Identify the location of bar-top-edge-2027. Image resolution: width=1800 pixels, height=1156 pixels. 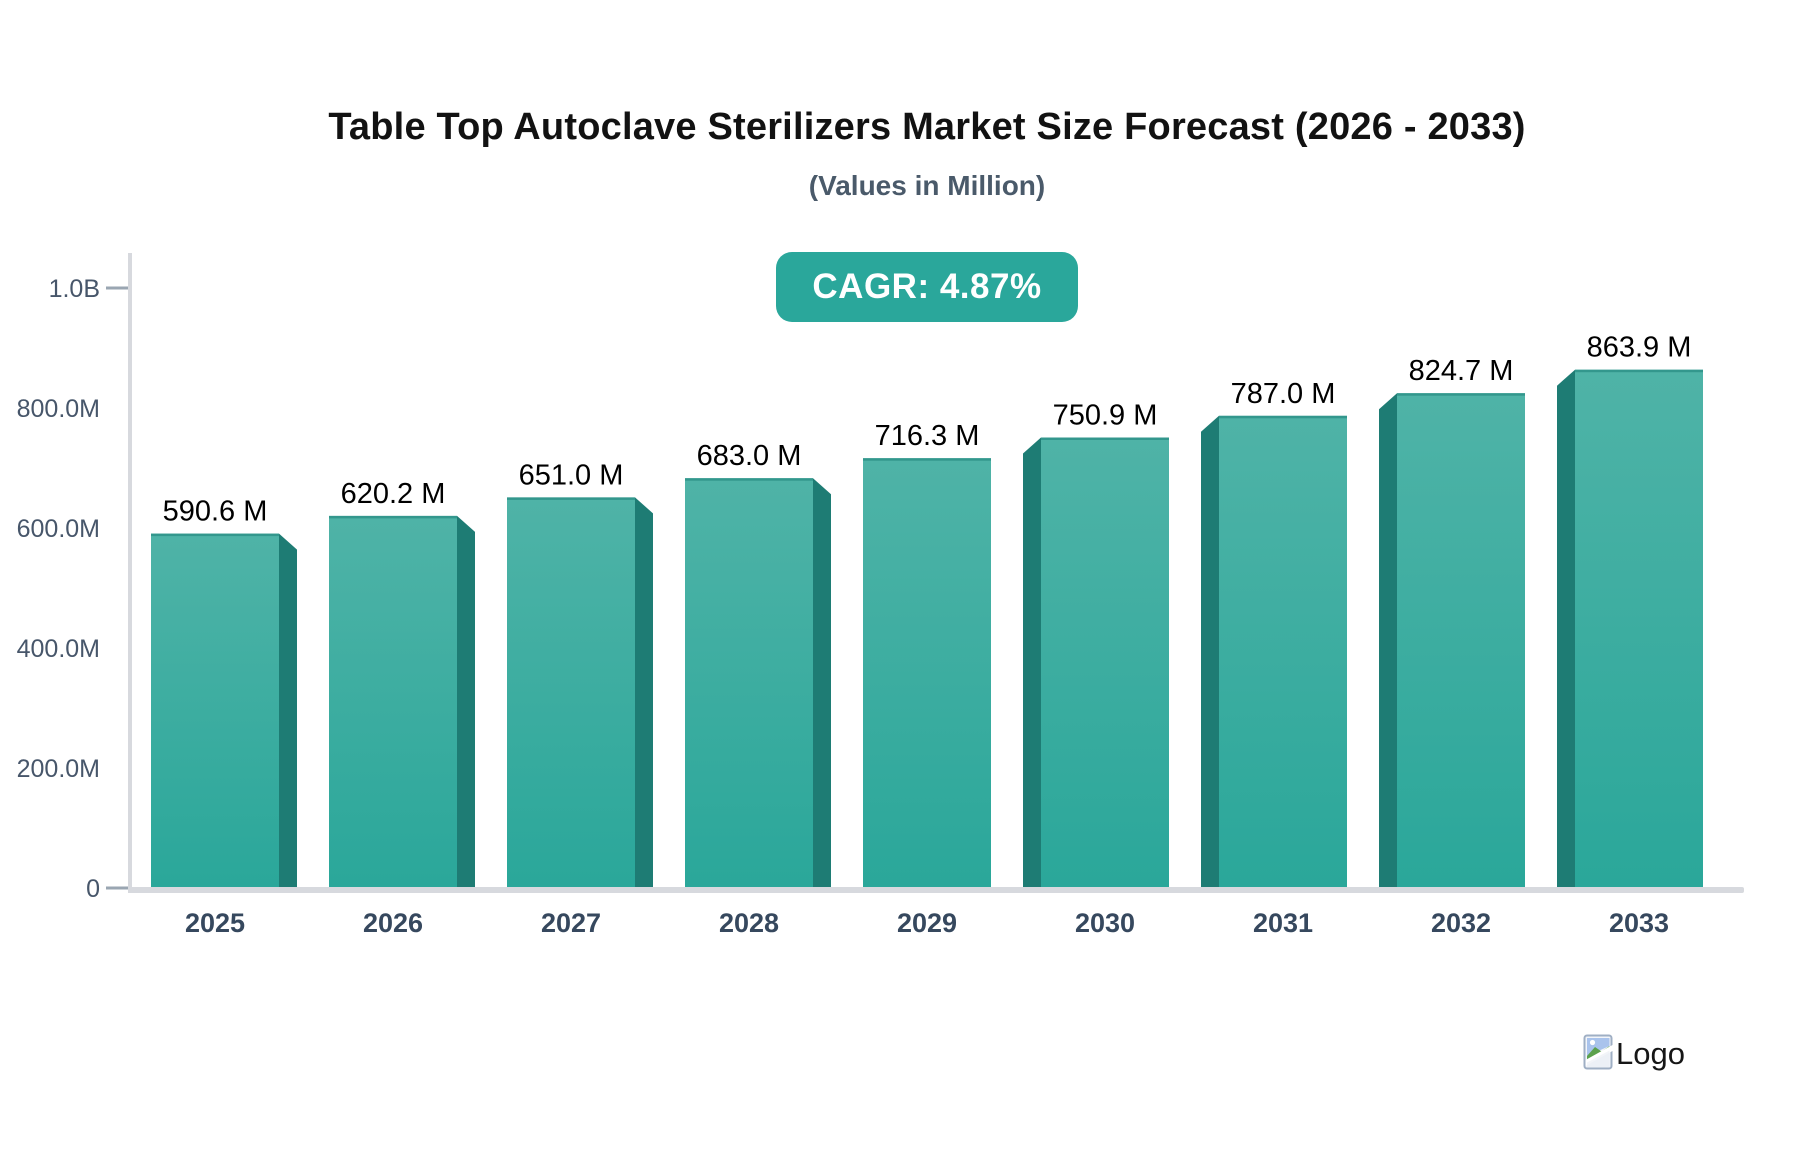
(571, 498).